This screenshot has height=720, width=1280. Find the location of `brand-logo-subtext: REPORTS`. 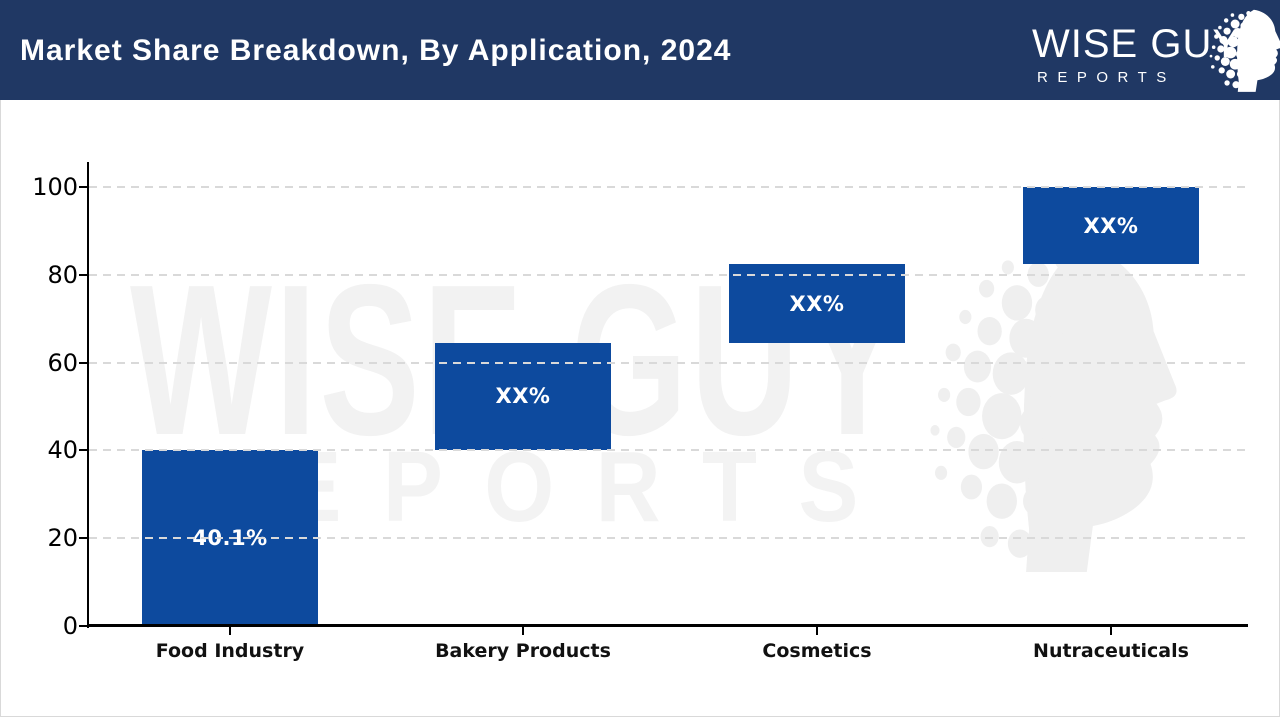

brand-logo-subtext: REPORTS is located at coordinates (1106, 77).